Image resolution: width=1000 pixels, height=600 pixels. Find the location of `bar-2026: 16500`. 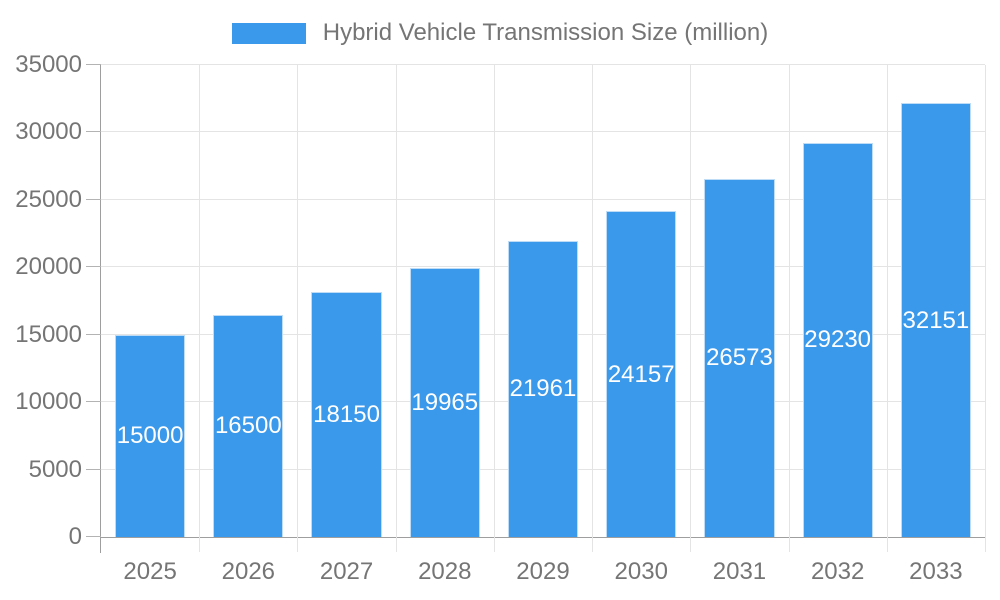

bar-2026: 16500 is located at coordinates (248, 425).